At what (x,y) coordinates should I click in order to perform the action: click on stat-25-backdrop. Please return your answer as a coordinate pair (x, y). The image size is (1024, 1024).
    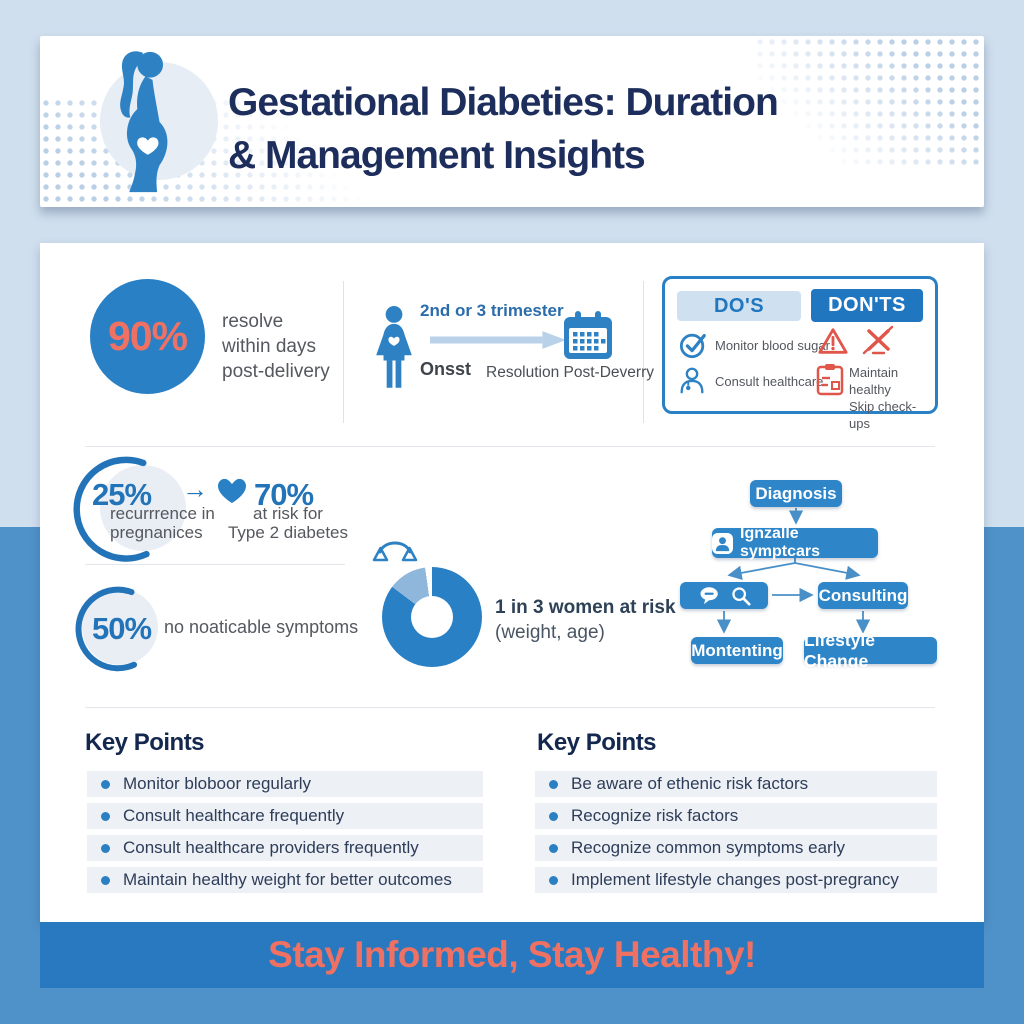
    Looking at the image, I should click on (143, 508).